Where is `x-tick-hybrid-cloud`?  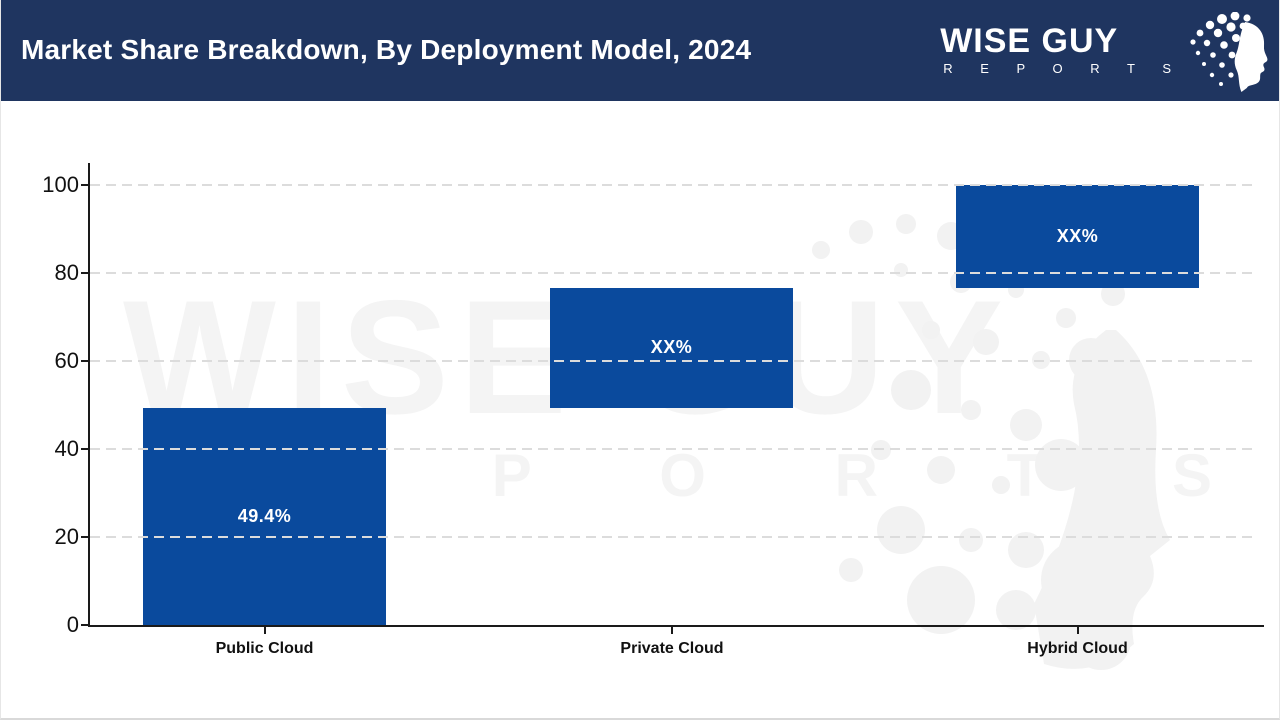
x-tick-hybrid-cloud is located at coordinates (1077, 629).